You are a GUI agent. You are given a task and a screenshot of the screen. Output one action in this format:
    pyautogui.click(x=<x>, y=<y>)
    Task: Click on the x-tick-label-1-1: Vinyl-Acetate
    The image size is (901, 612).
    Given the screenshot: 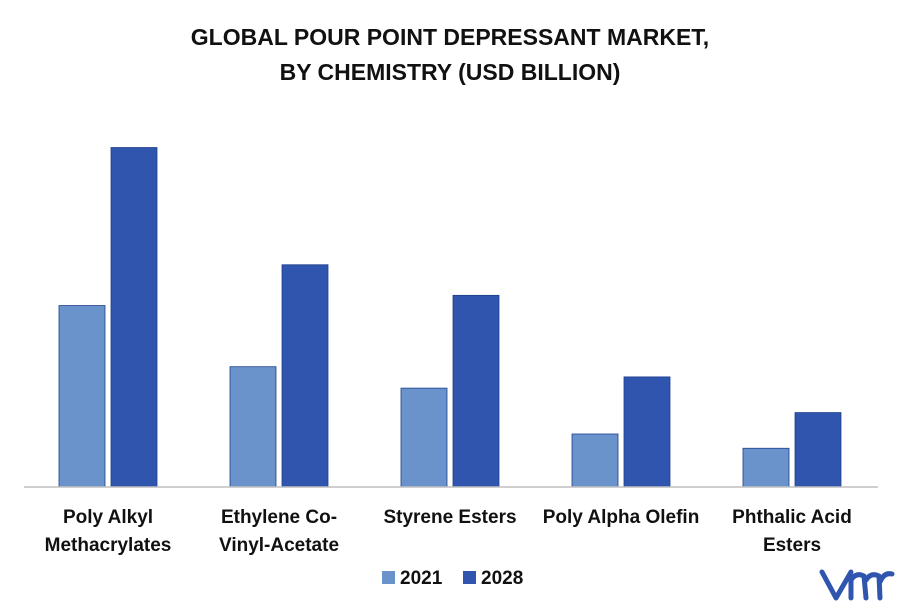 What is the action you would take?
    pyautogui.click(x=279, y=545)
    